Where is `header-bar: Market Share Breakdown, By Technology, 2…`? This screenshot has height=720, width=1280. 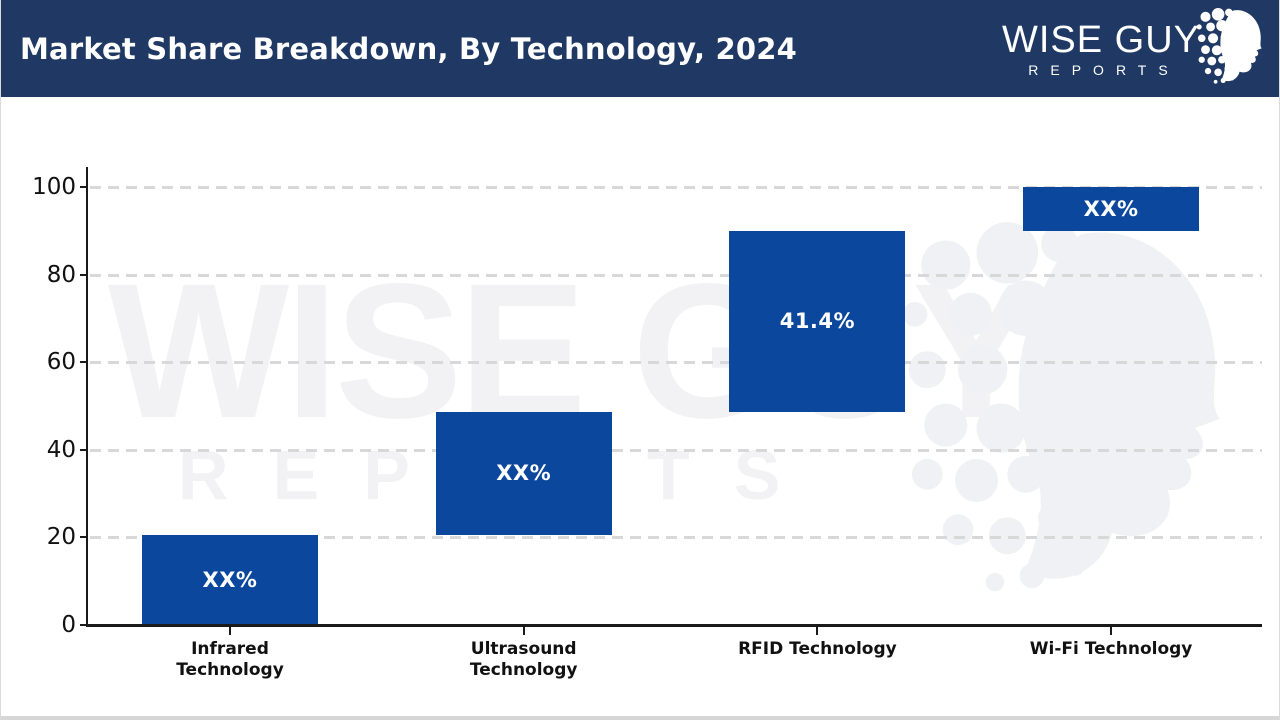 header-bar: Market Share Breakdown, By Technology, 2… is located at coordinates (640, 48).